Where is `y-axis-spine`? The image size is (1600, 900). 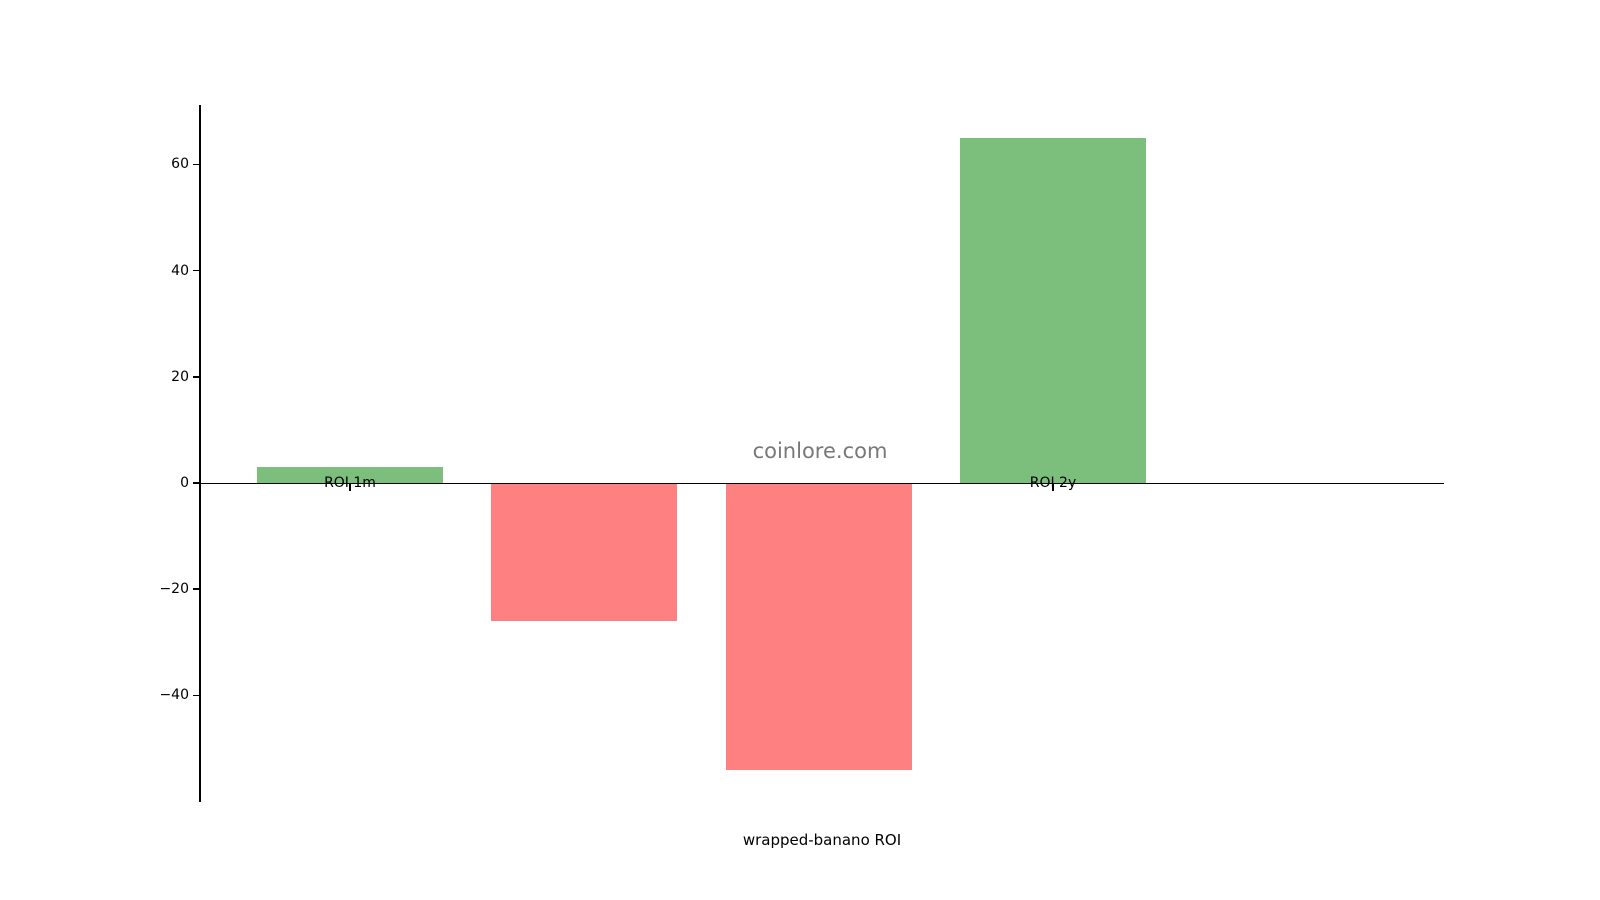 y-axis-spine is located at coordinates (200, 453).